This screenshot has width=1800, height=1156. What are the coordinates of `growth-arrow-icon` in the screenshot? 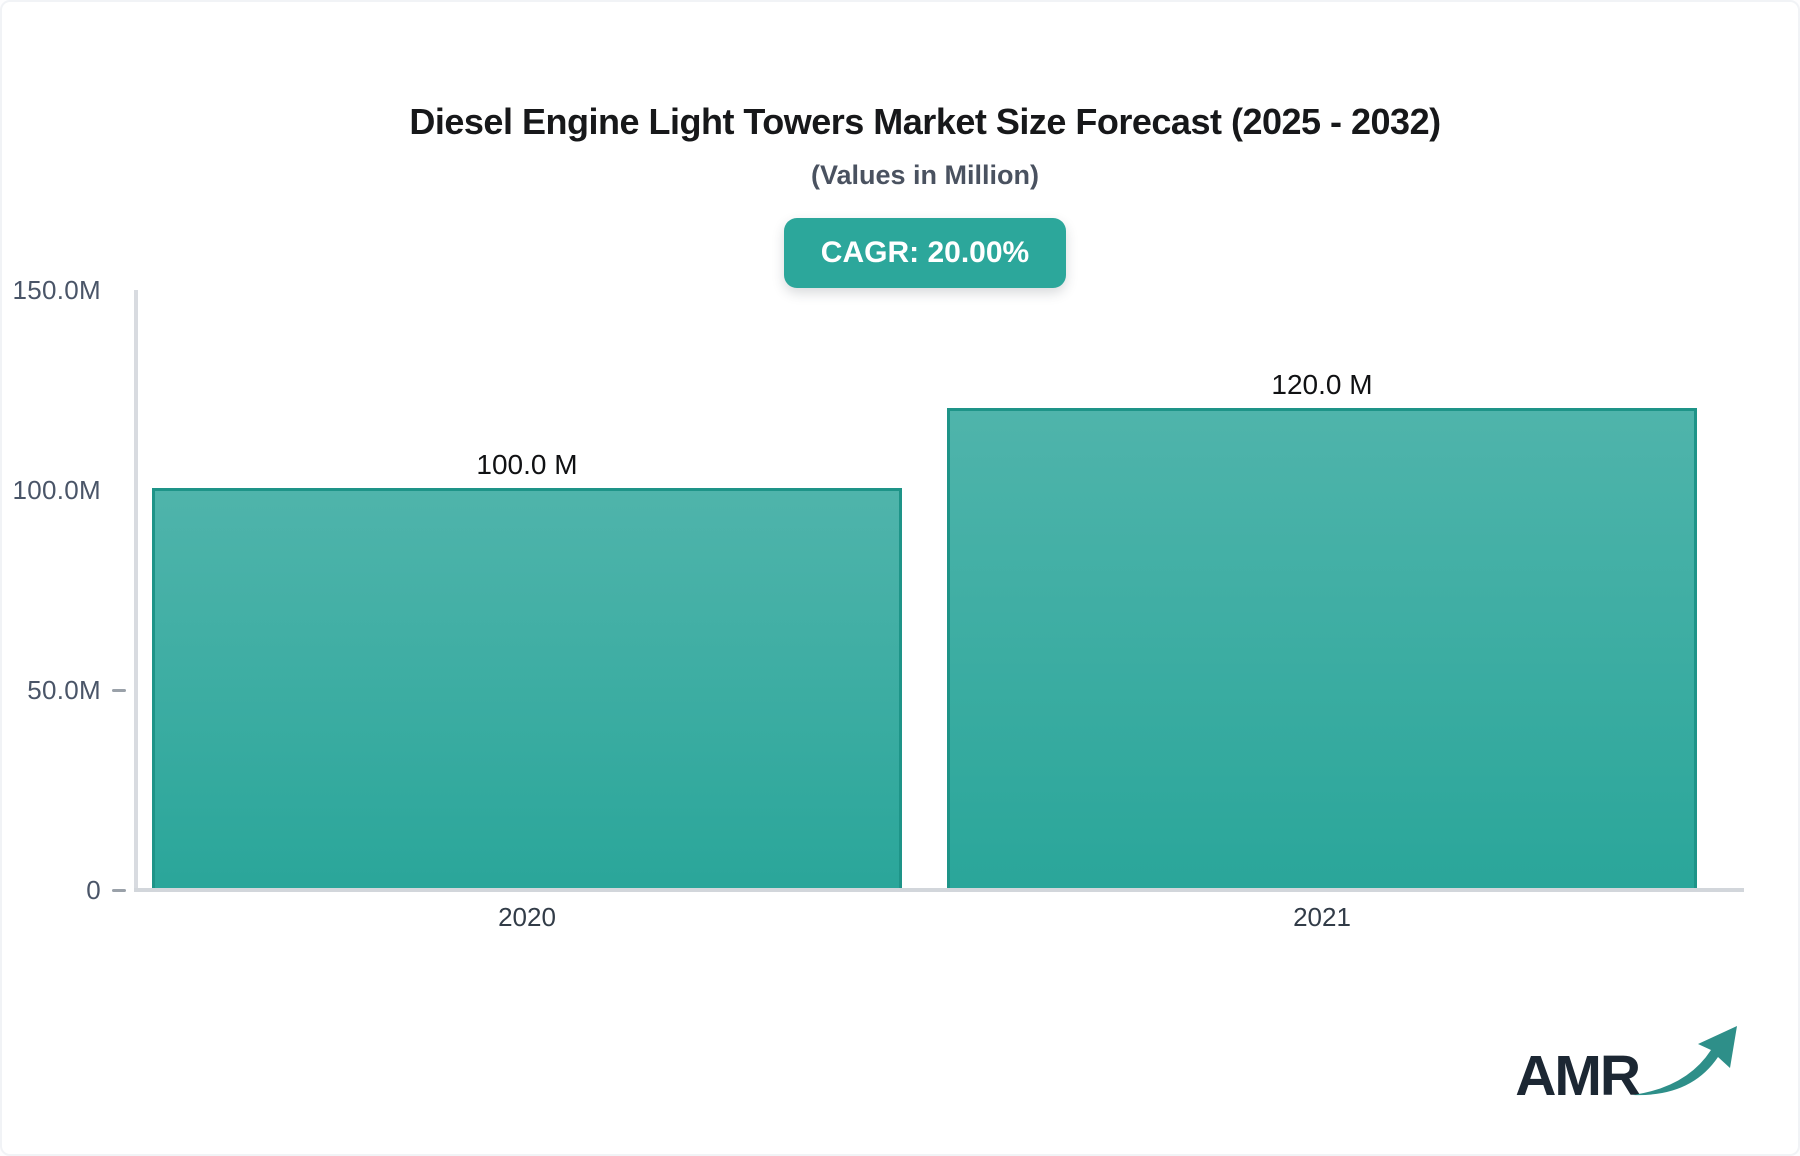 It's located at (1687, 1063).